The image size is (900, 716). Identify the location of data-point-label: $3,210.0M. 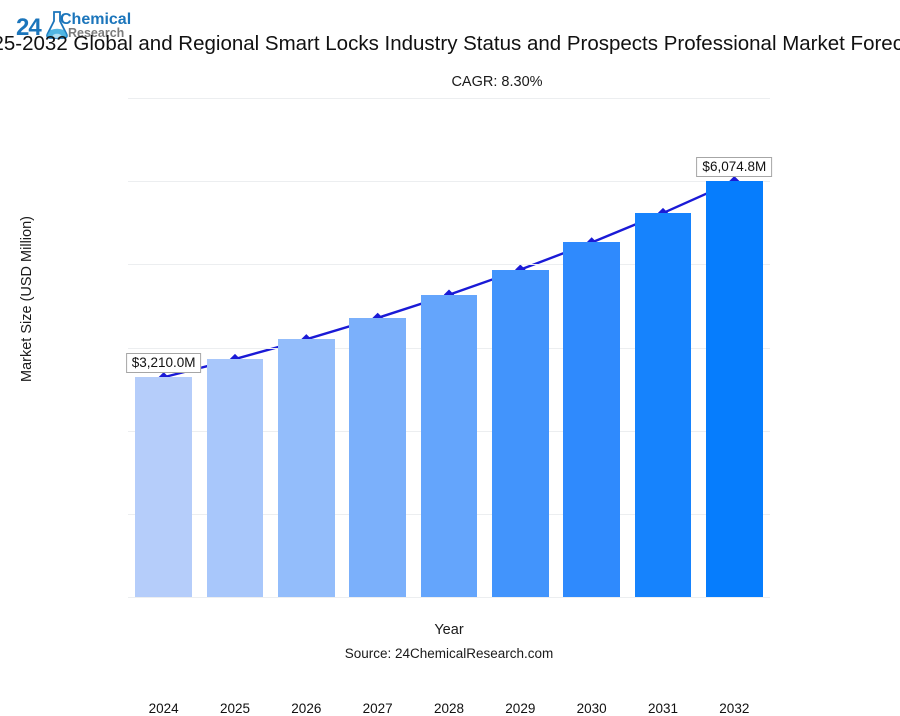
(163, 363).